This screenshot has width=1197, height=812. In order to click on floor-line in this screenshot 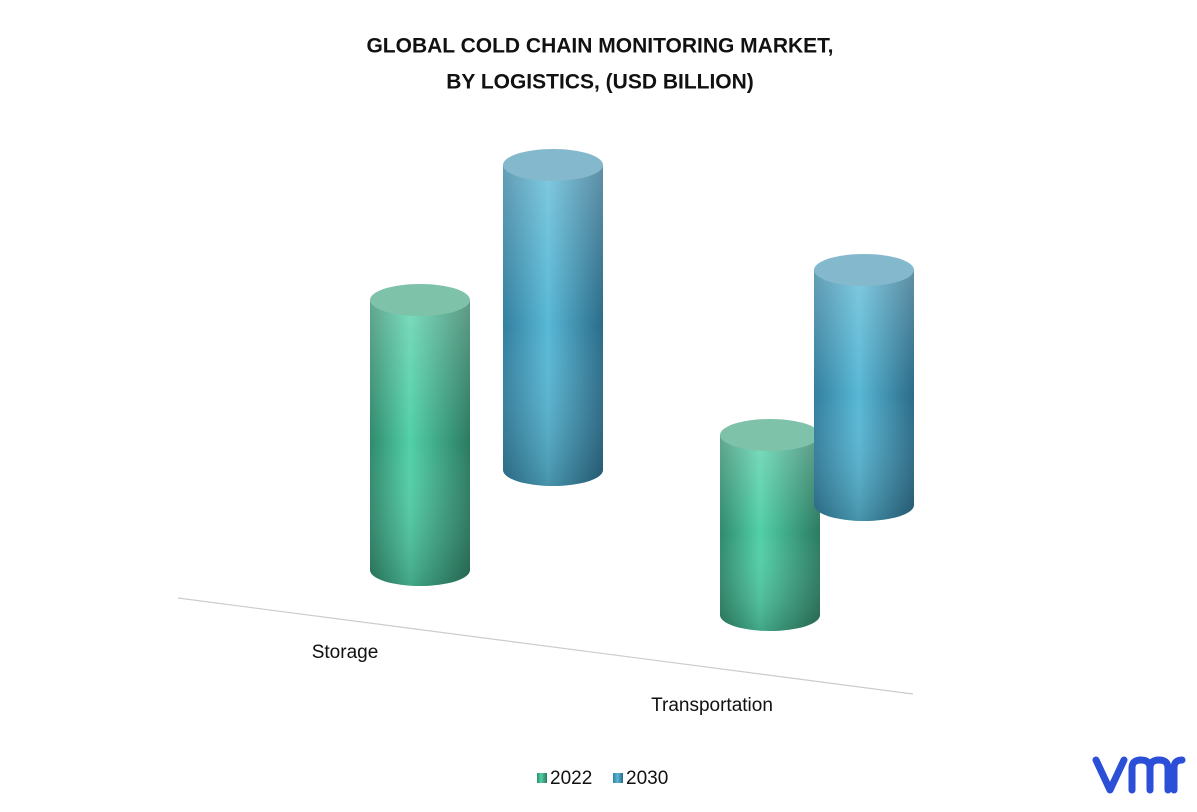, I will do `click(545, 646)`.